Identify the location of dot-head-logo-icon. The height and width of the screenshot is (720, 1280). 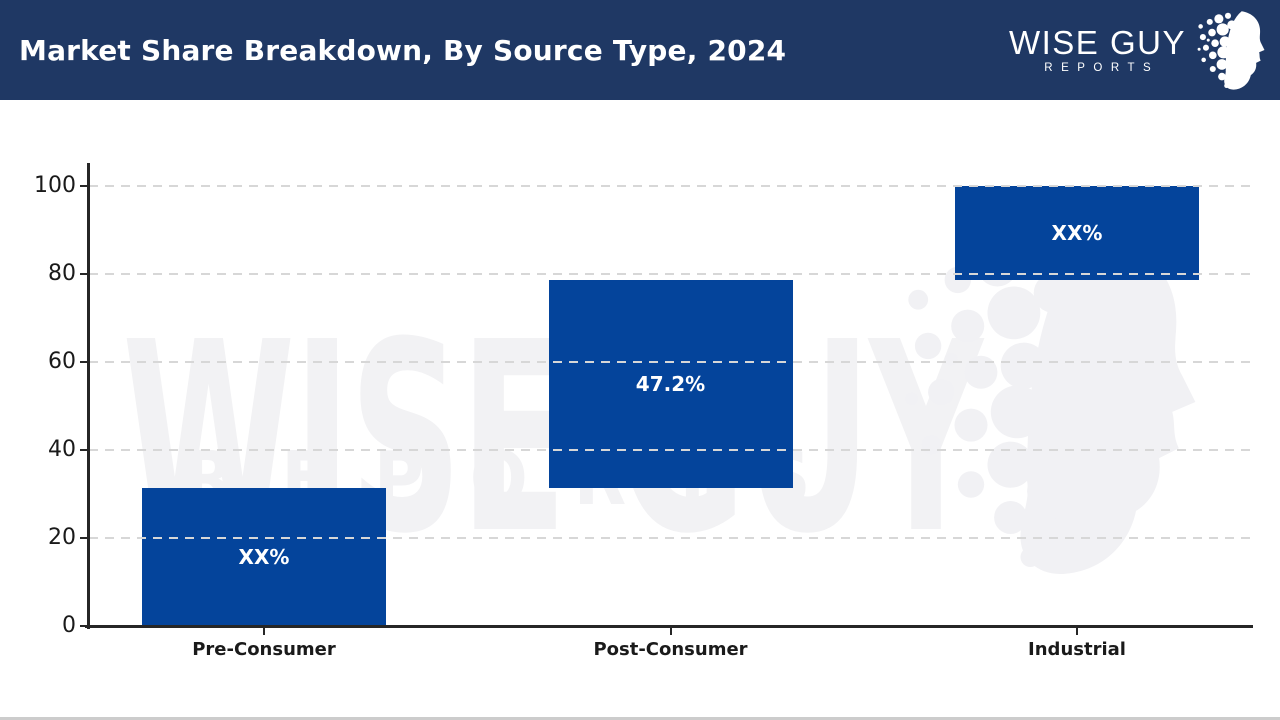
(1231, 50).